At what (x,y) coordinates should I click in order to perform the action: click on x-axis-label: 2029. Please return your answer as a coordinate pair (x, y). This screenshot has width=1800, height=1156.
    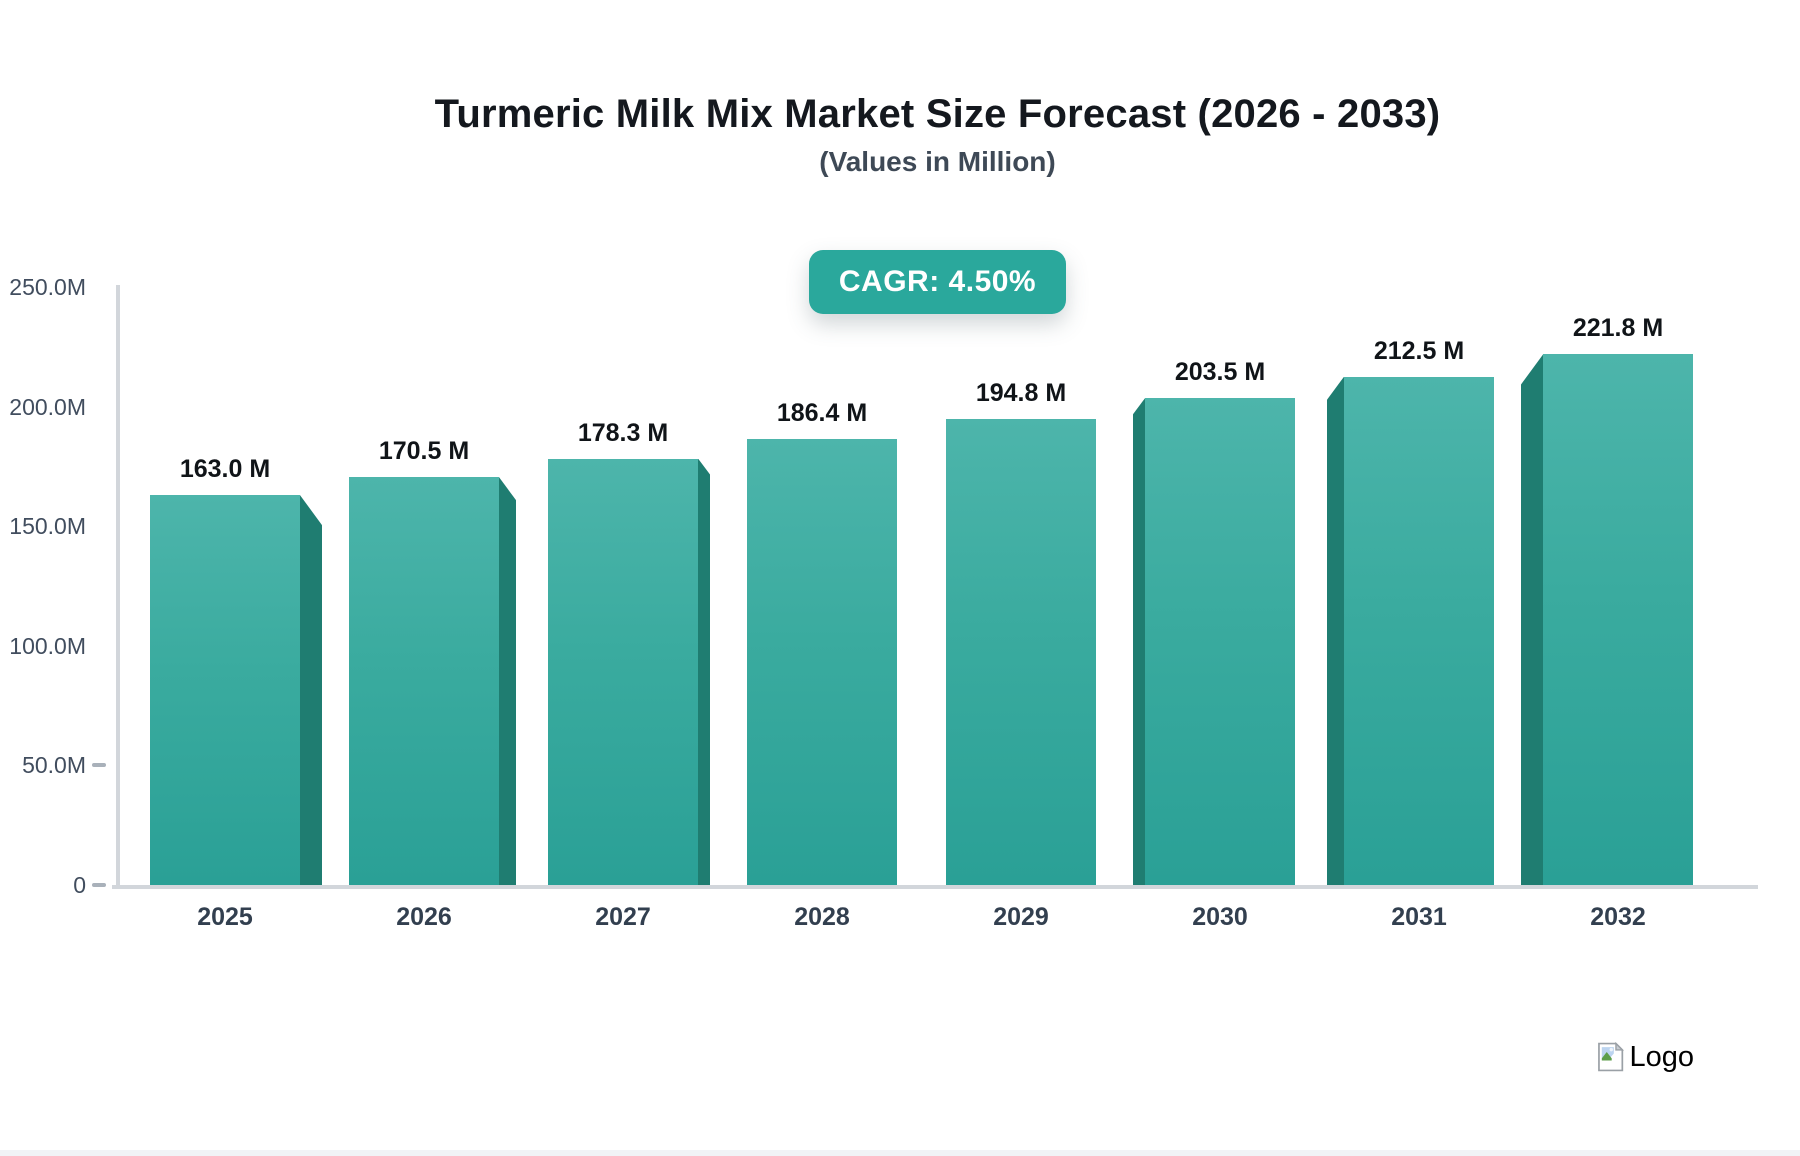
    Looking at the image, I should click on (1021, 917).